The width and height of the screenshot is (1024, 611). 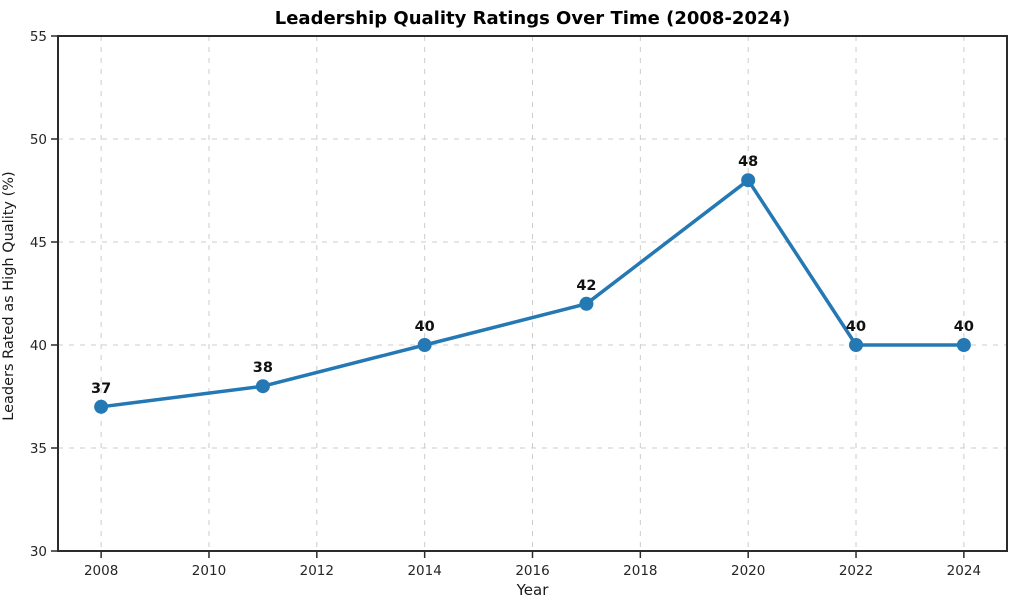 What do you see at coordinates (38, 37) in the screenshot?
I see `y-tick-label: 55` at bounding box center [38, 37].